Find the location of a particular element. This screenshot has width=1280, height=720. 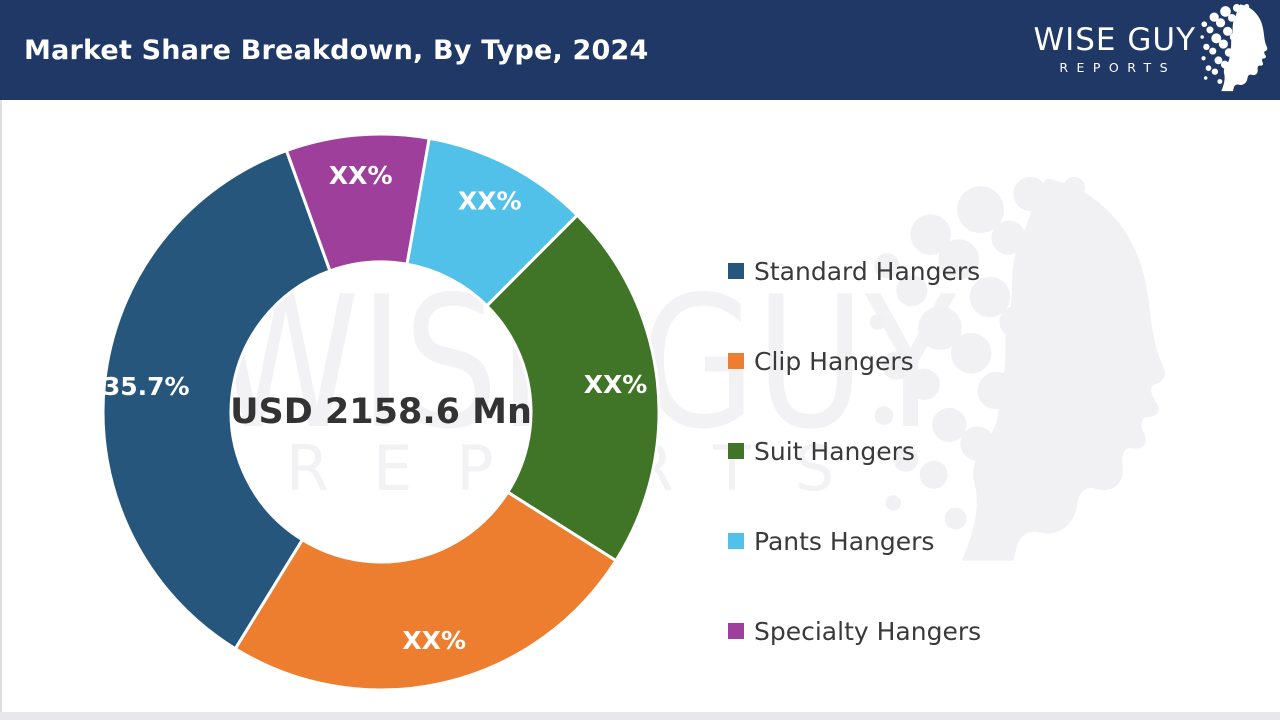

donut-segment-suit-hangers is located at coordinates (573, 388).